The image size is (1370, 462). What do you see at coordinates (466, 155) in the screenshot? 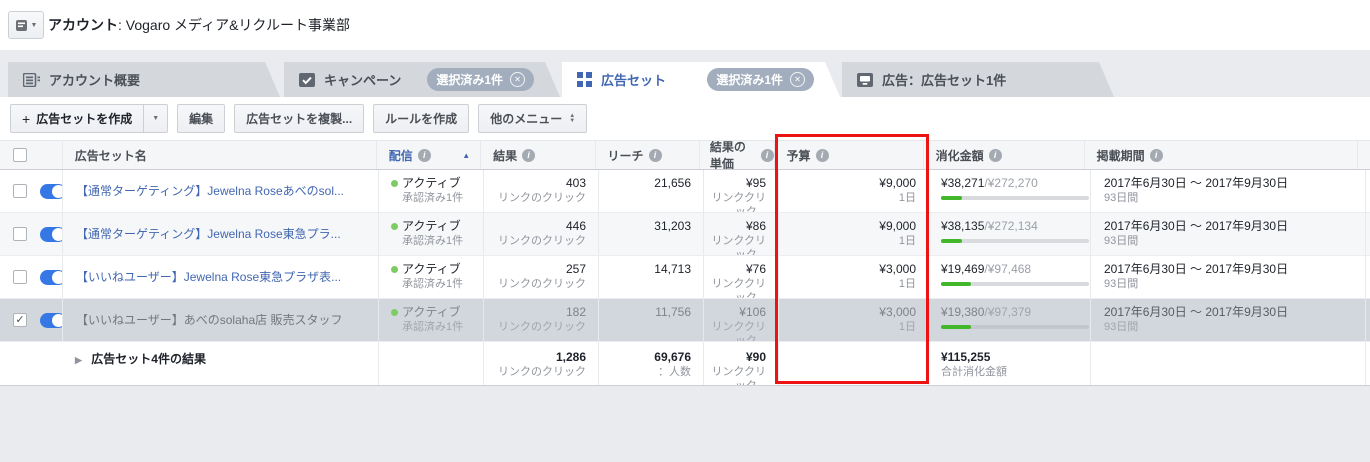
I see `sort-asc-icon: ▲` at bounding box center [466, 155].